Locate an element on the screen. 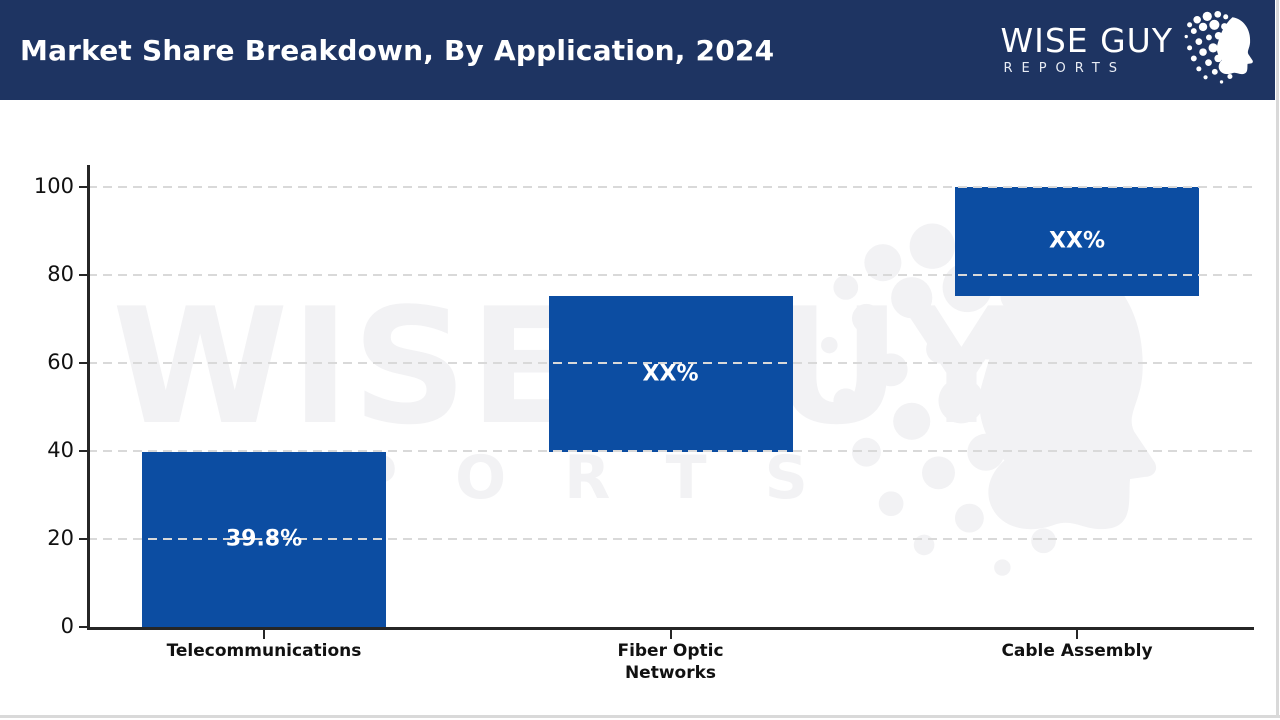  wiseguy-logo-text: WISE GUY REPORTS is located at coordinates (1086, 50).